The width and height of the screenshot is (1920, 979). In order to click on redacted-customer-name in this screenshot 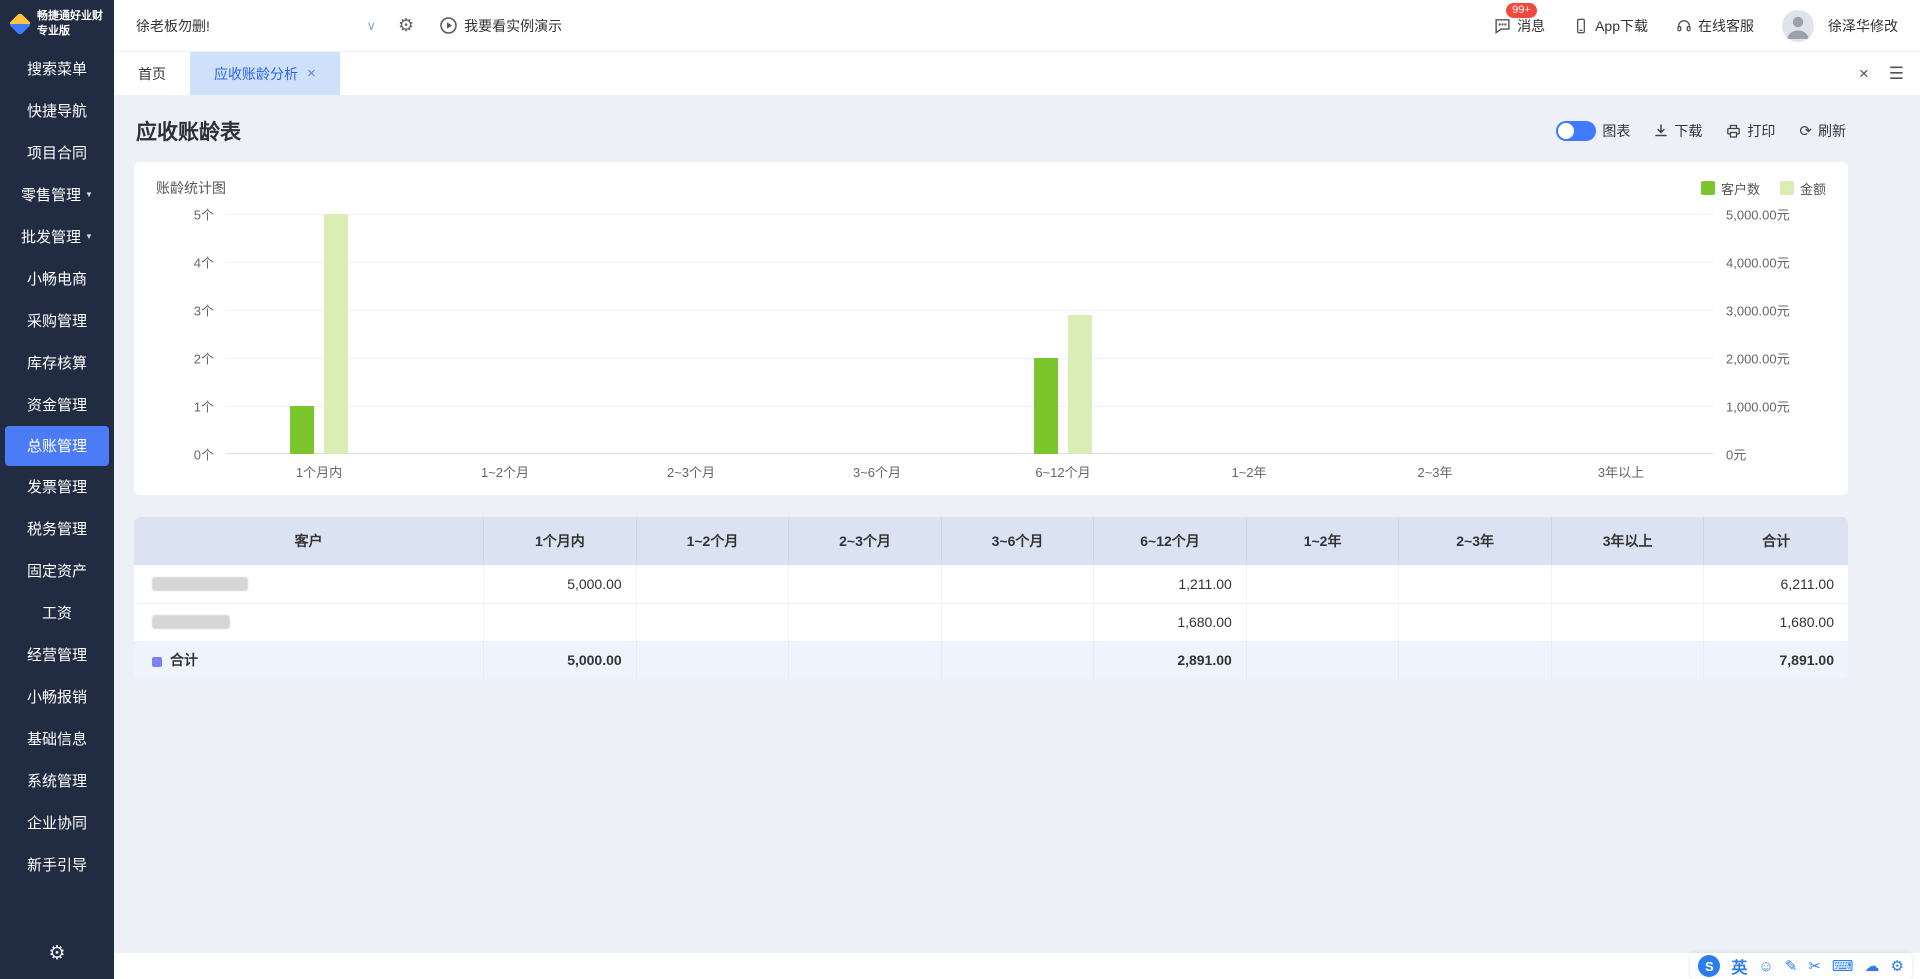, I will do `click(191, 622)`.